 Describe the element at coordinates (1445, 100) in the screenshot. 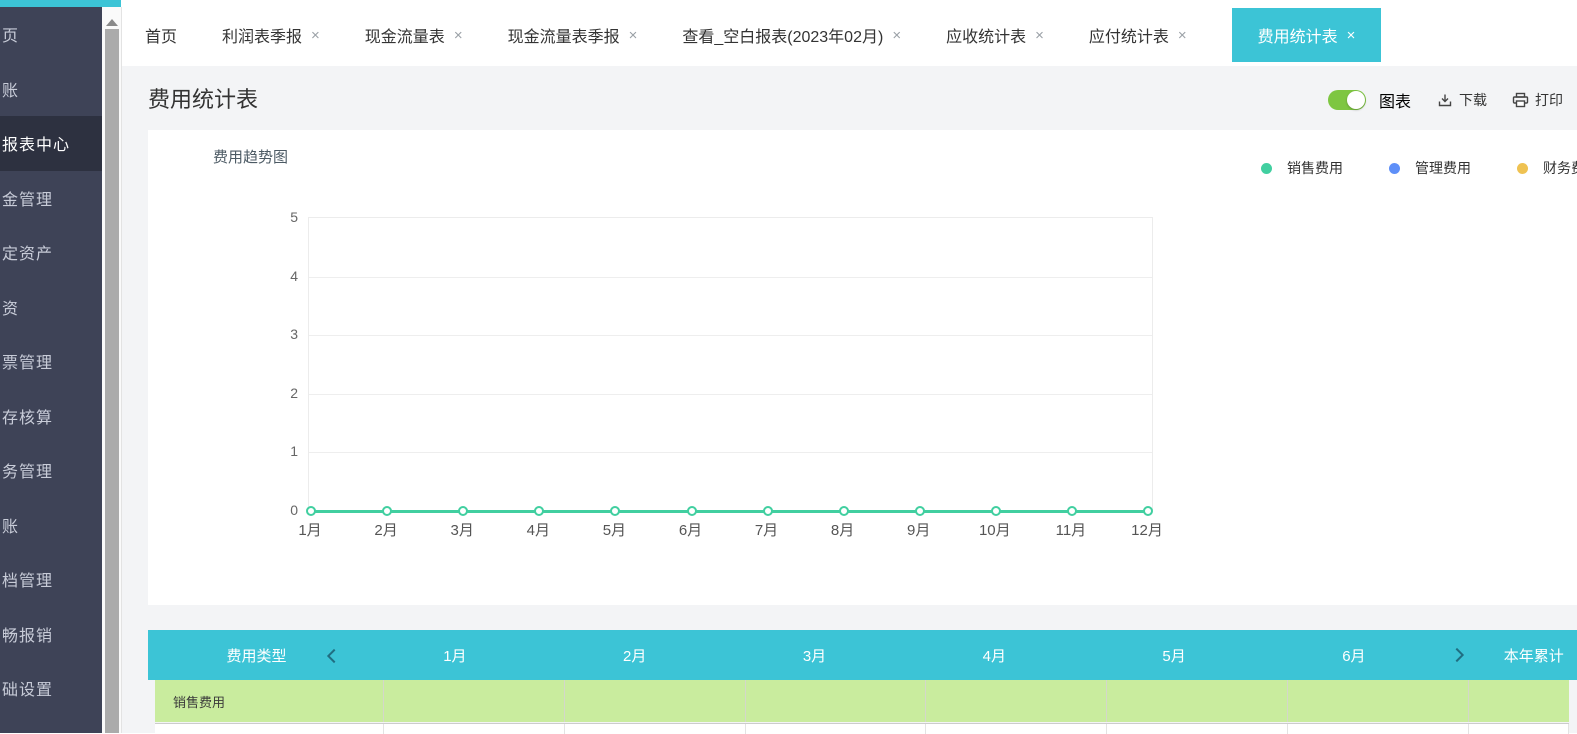

I see `download-icon` at that location.